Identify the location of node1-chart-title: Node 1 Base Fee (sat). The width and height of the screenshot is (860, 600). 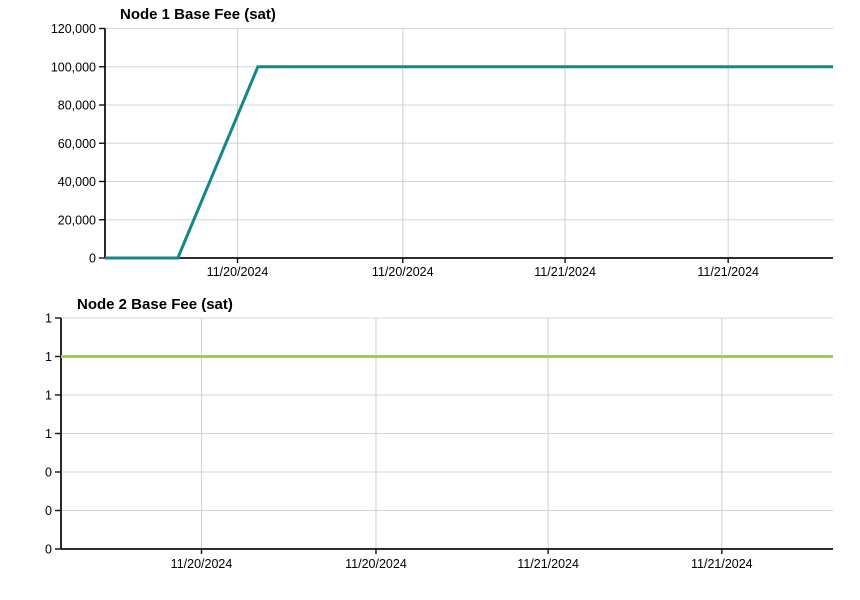
(198, 14).